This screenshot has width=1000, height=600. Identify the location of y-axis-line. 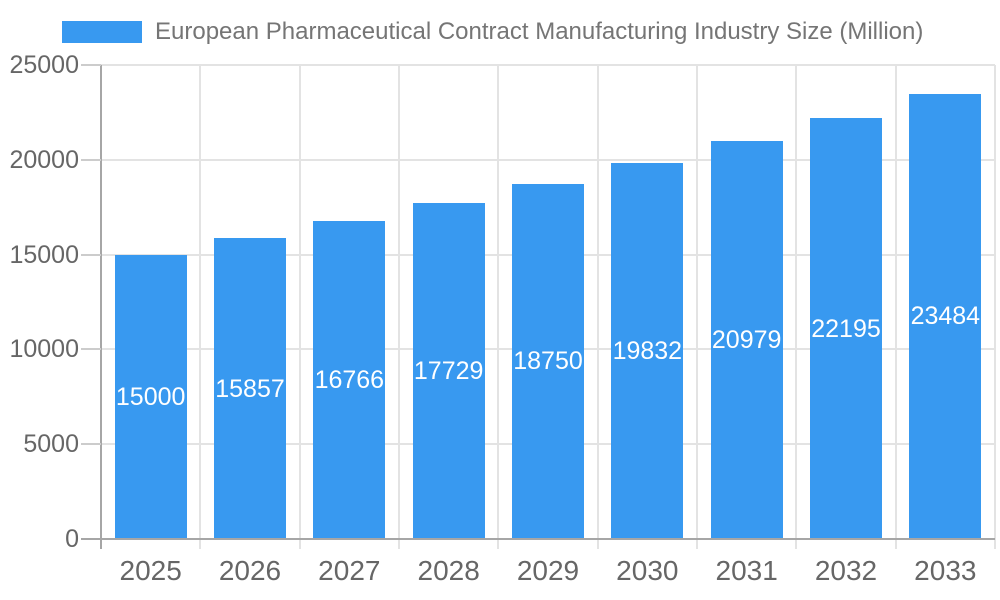
(101, 307).